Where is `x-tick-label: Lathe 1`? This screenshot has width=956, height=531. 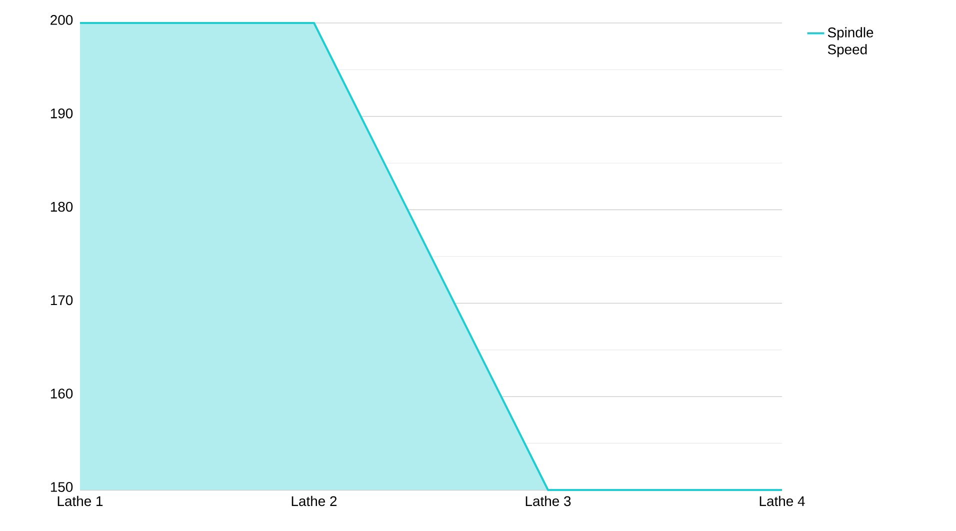
x-tick-label: Lathe 1 is located at coordinates (80, 501).